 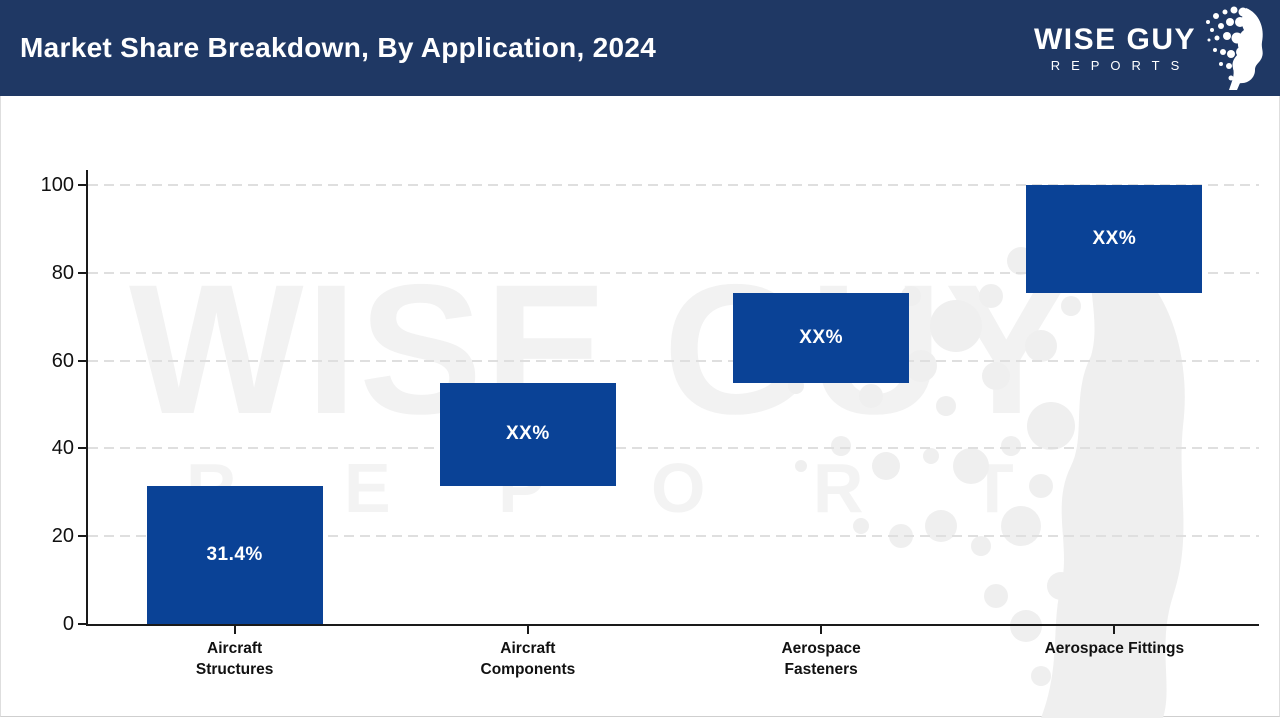 What do you see at coordinates (62, 448) in the screenshot?
I see `y-axis-tick-label: 40` at bounding box center [62, 448].